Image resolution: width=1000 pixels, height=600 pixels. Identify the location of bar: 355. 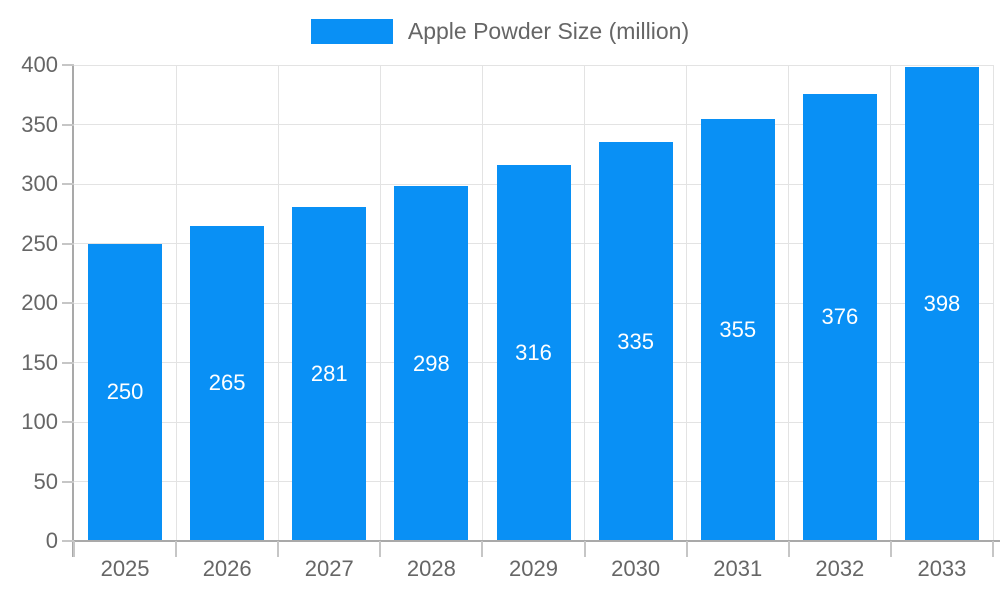
(737, 329).